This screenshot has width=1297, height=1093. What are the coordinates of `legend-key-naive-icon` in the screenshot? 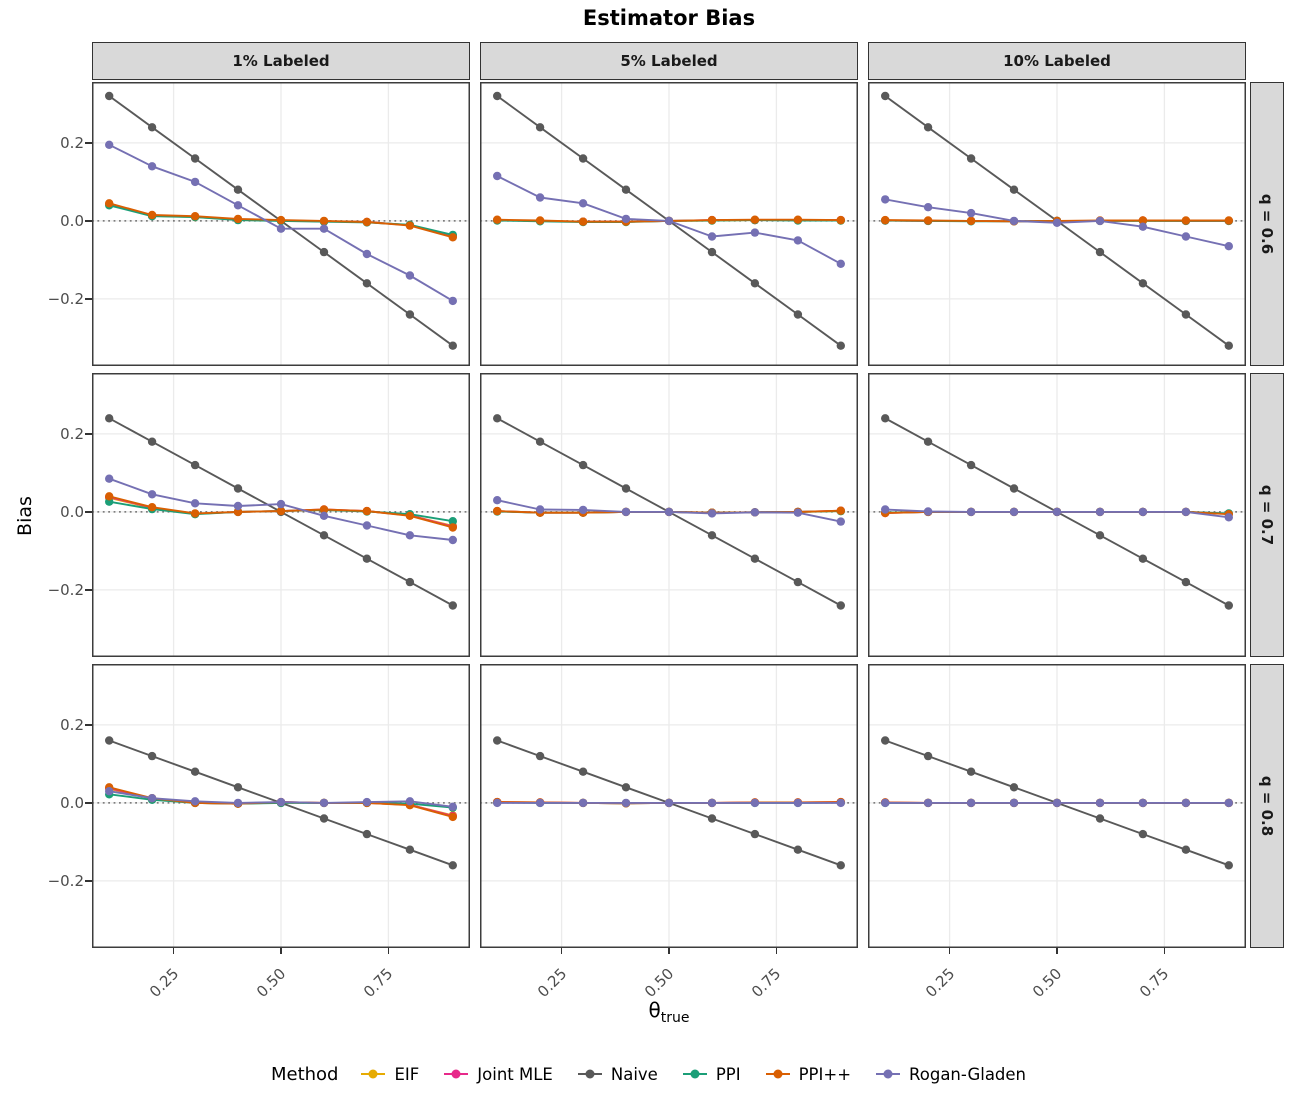 It's located at (589, 1074).